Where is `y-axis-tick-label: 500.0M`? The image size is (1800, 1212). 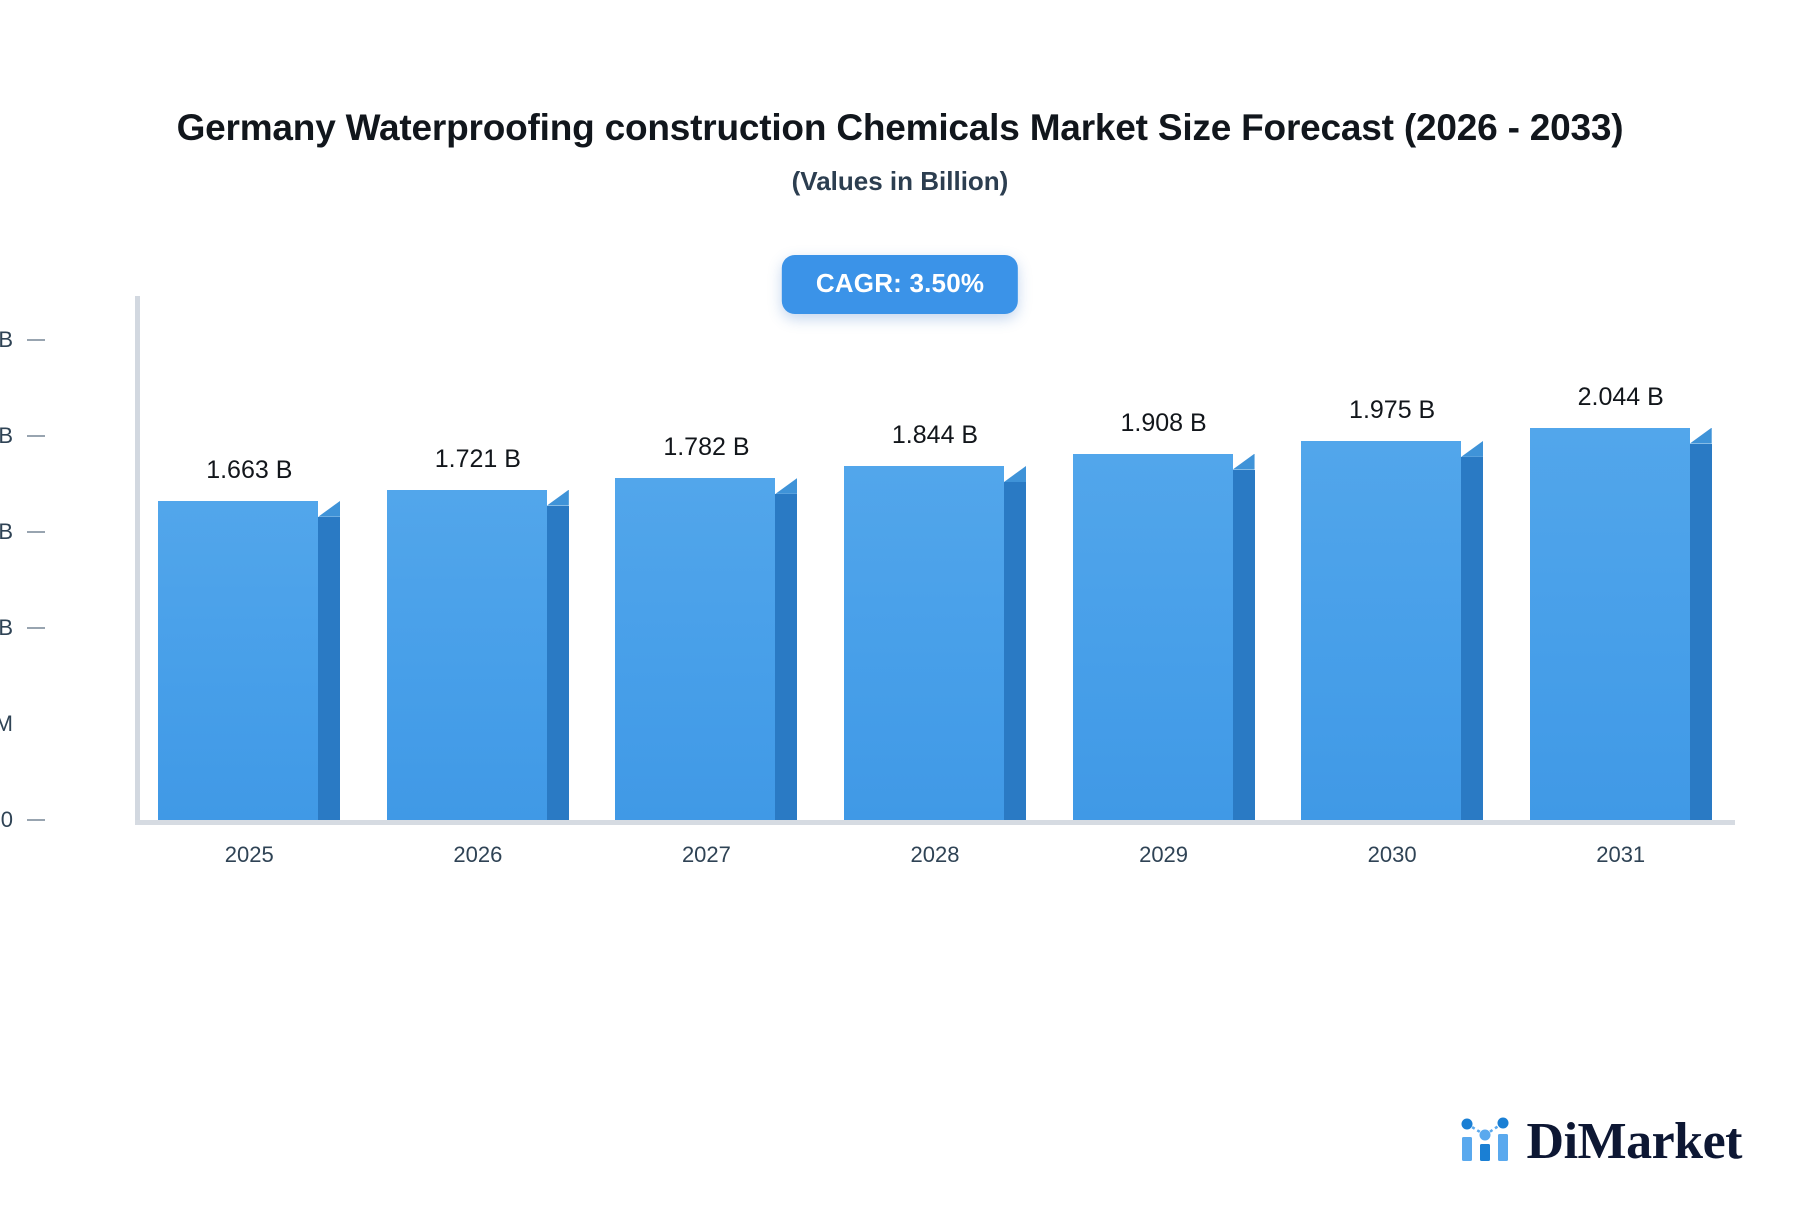 y-axis-tick-label: 500.0M is located at coordinates (6, 723).